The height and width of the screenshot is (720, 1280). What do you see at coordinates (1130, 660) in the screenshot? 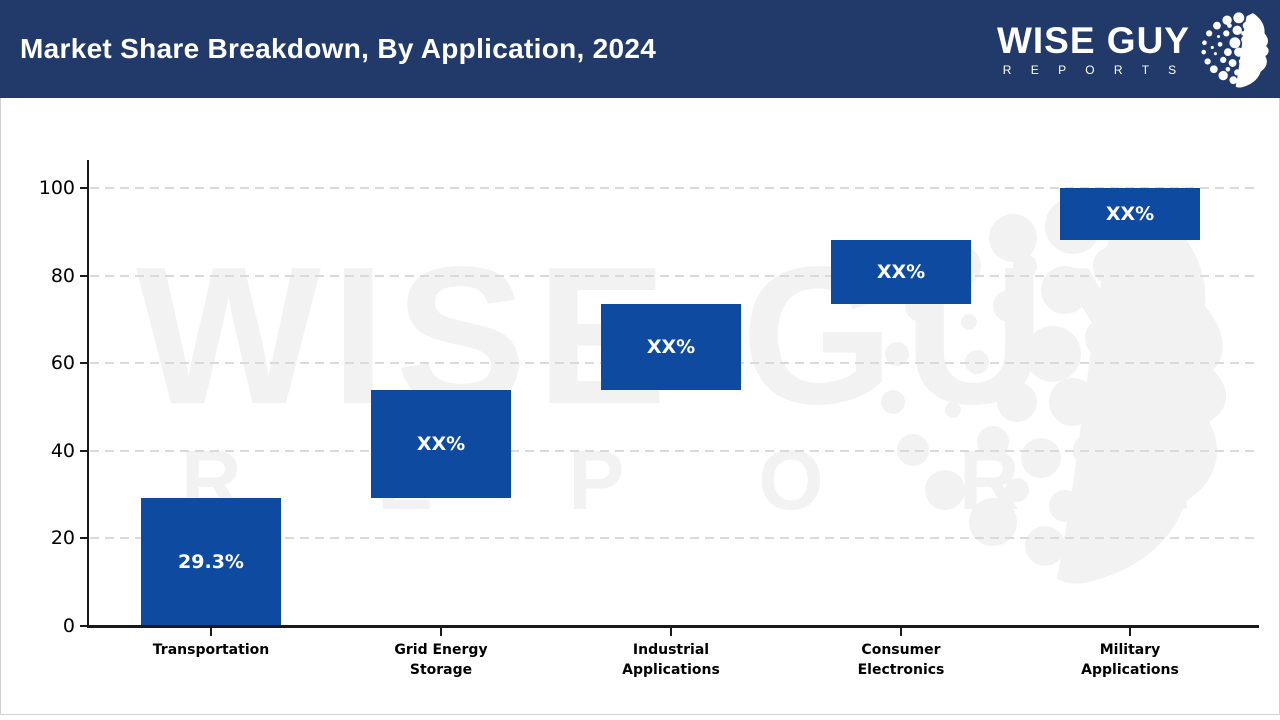
I see `x-category-label: Military Applications` at bounding box center [1130, 660].